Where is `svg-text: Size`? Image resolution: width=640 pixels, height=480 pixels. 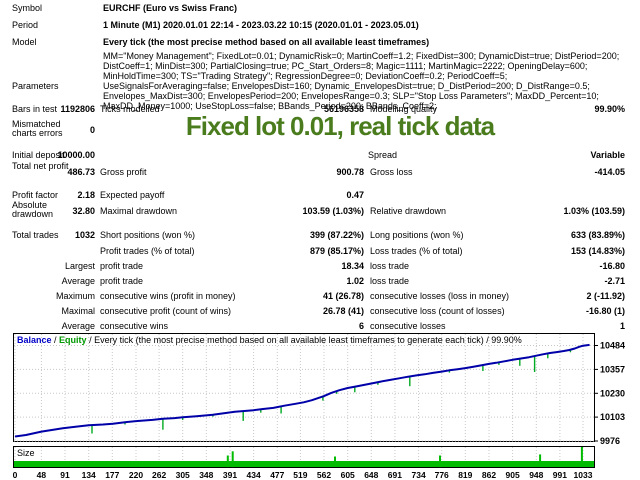 svg-text: Size is located at coordinates (26, 453).